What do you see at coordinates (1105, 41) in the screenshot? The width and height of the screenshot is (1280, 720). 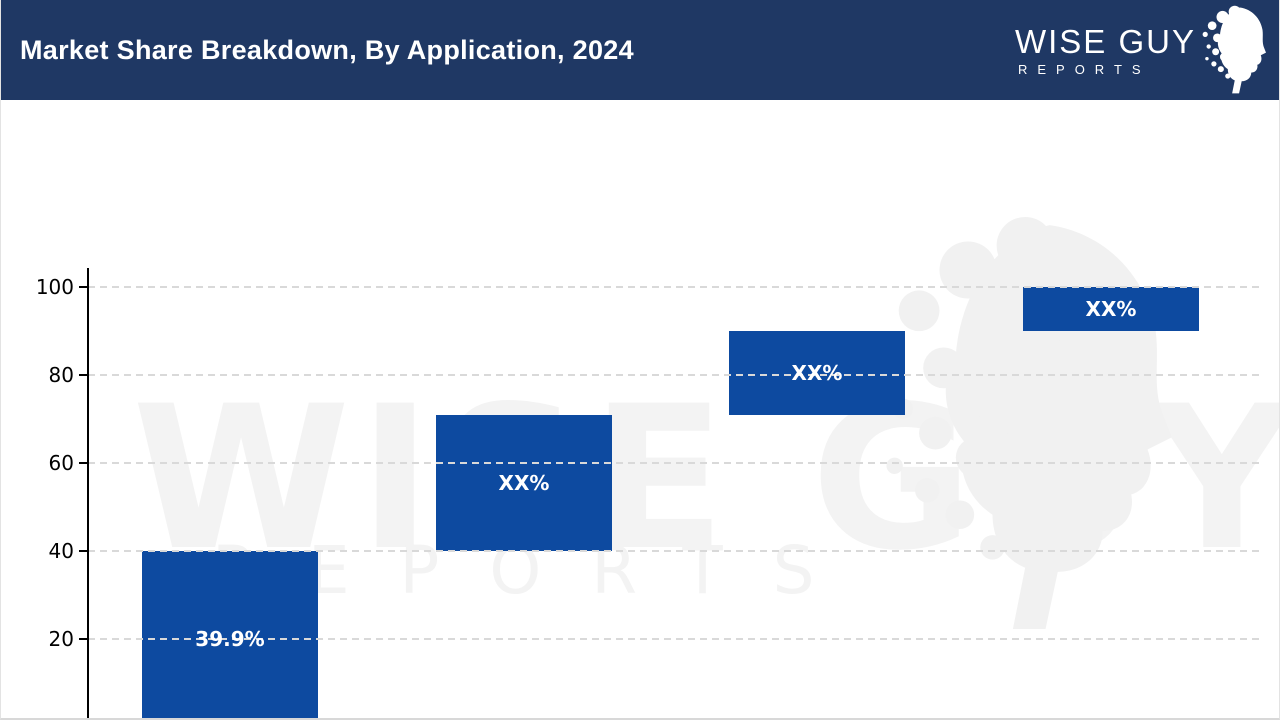 I see `logo-wordmark: WISE GUY` at bounding box center [1105, 41].